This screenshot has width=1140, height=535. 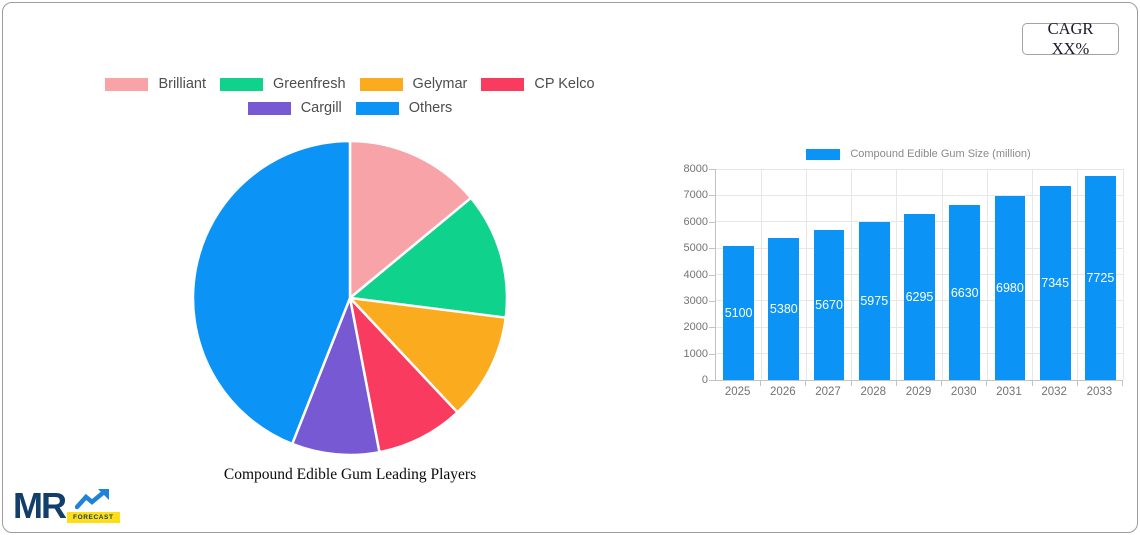 I want to click on bar-2029: 6295, so click(x=919, y=296).